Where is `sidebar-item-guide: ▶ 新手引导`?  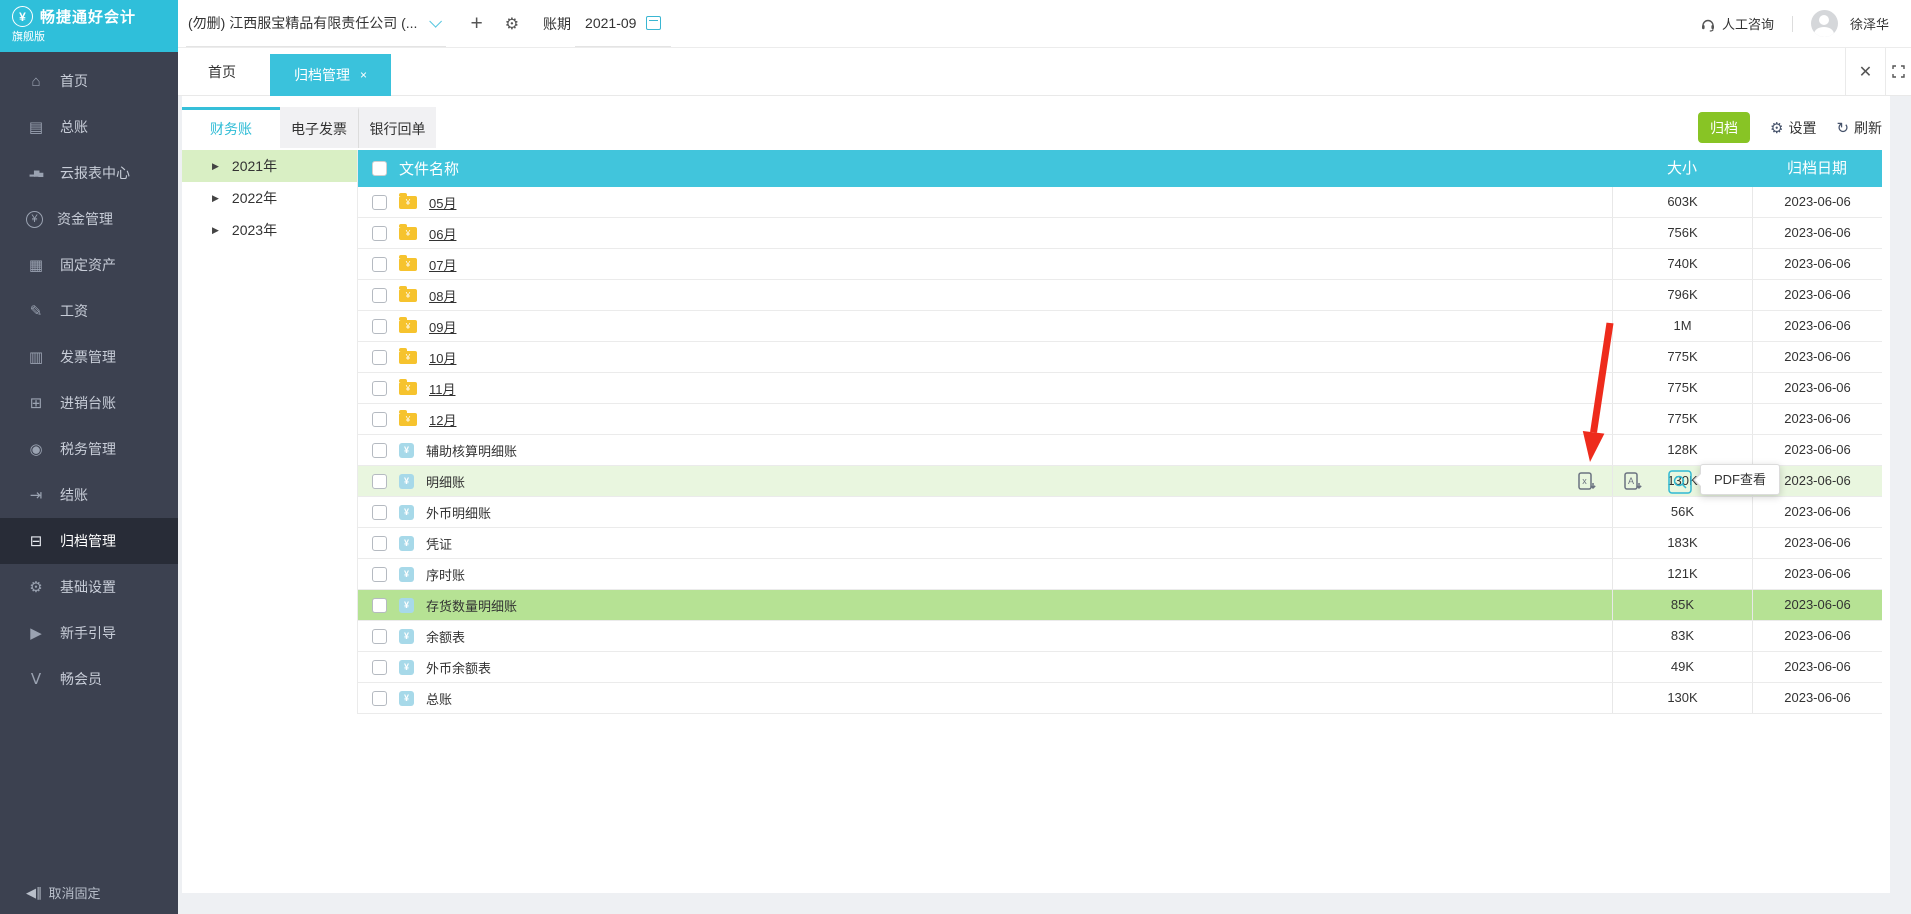 sidebar-item-guide: ▶ 新手引导 is located at coordinates (89, 633).